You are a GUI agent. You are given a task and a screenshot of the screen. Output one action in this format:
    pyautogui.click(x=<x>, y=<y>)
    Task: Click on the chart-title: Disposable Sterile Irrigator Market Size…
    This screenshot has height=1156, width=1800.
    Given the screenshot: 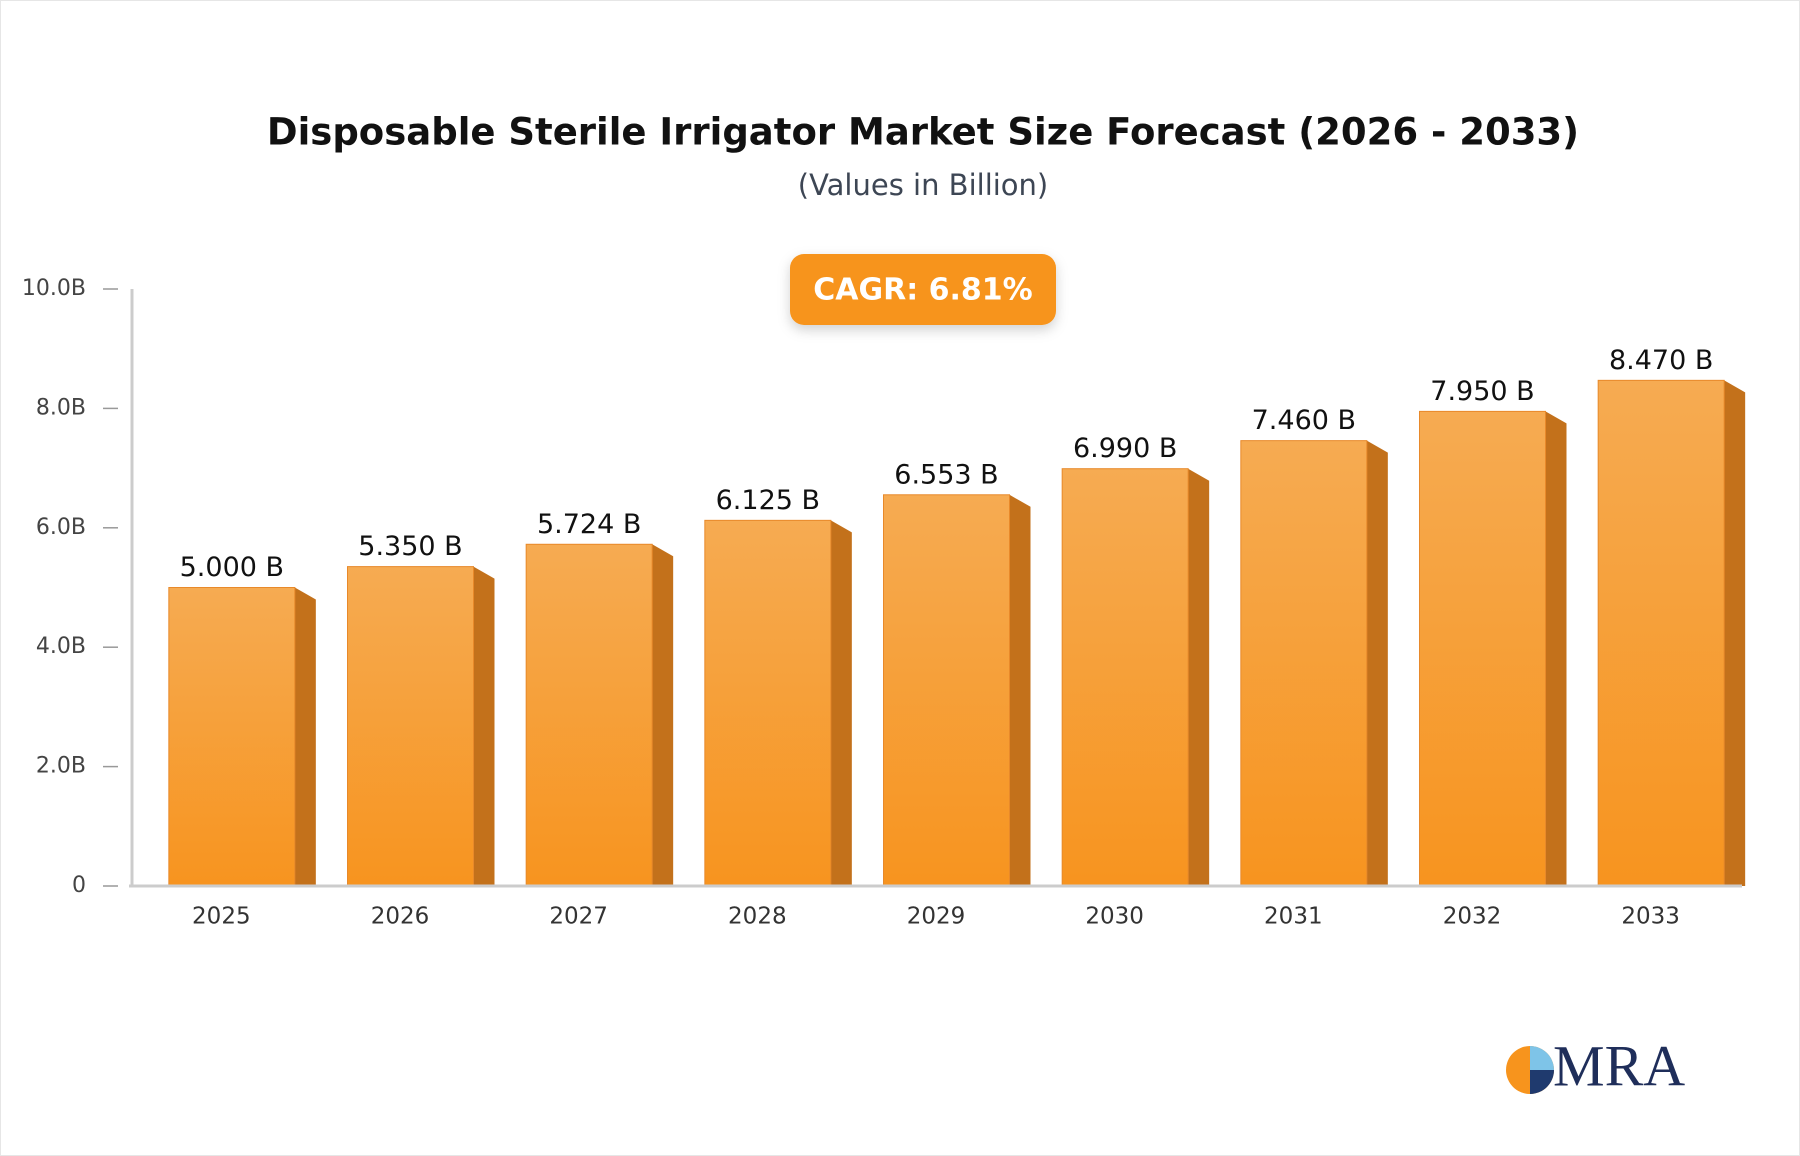 What is the action you would take?
    pyautogui.click(x=923, y=132)
    